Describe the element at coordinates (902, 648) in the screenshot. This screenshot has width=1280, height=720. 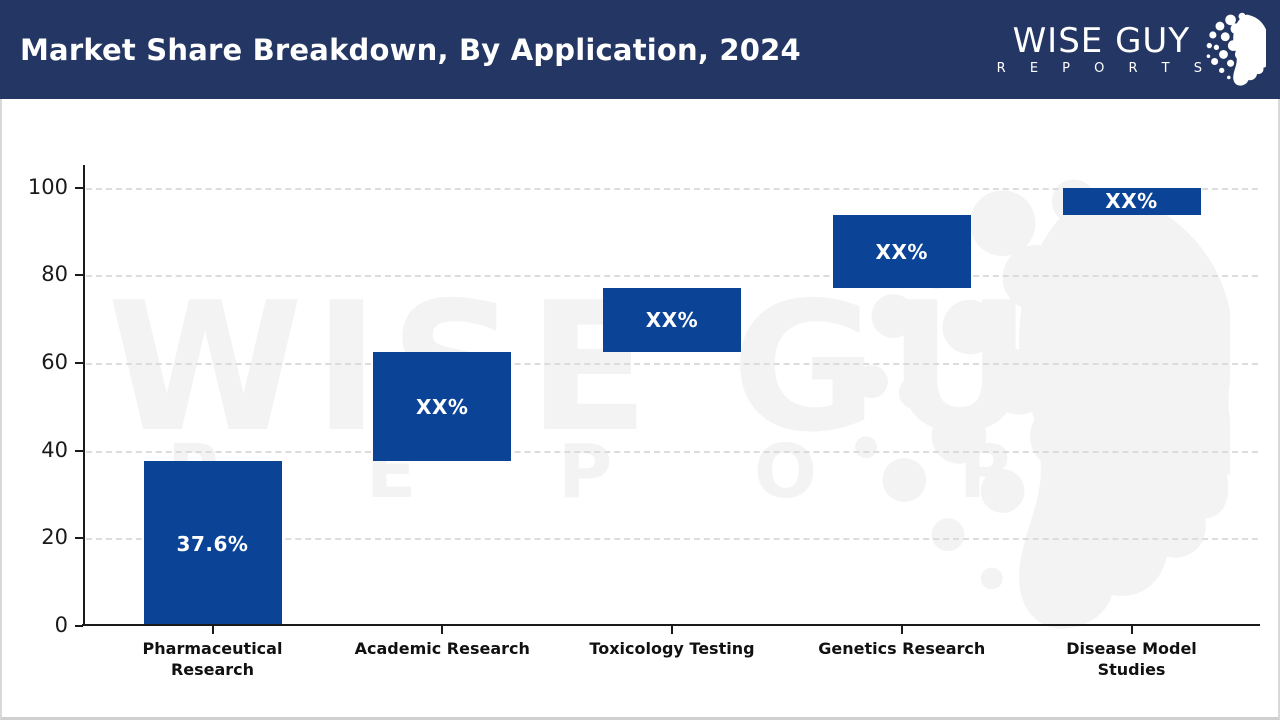
I see `x-axis-label: Genetics Research` at that location.